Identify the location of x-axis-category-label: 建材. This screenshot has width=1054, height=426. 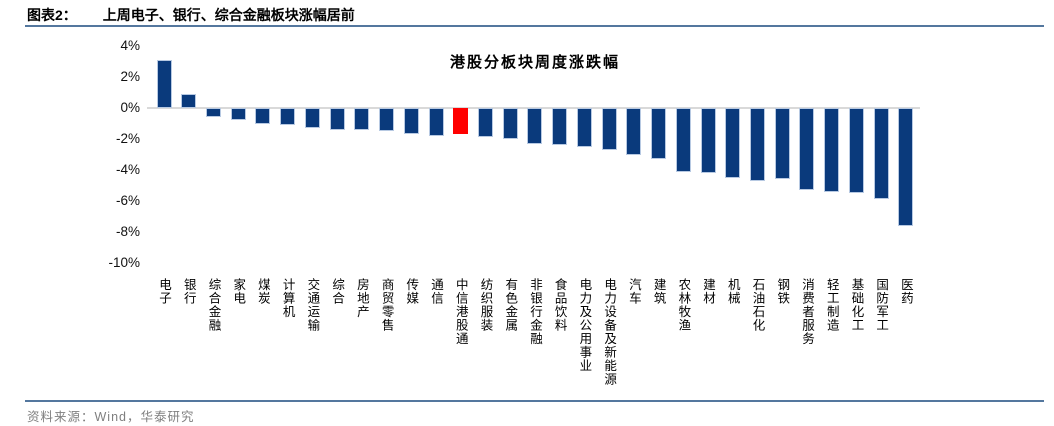
(708, 291).